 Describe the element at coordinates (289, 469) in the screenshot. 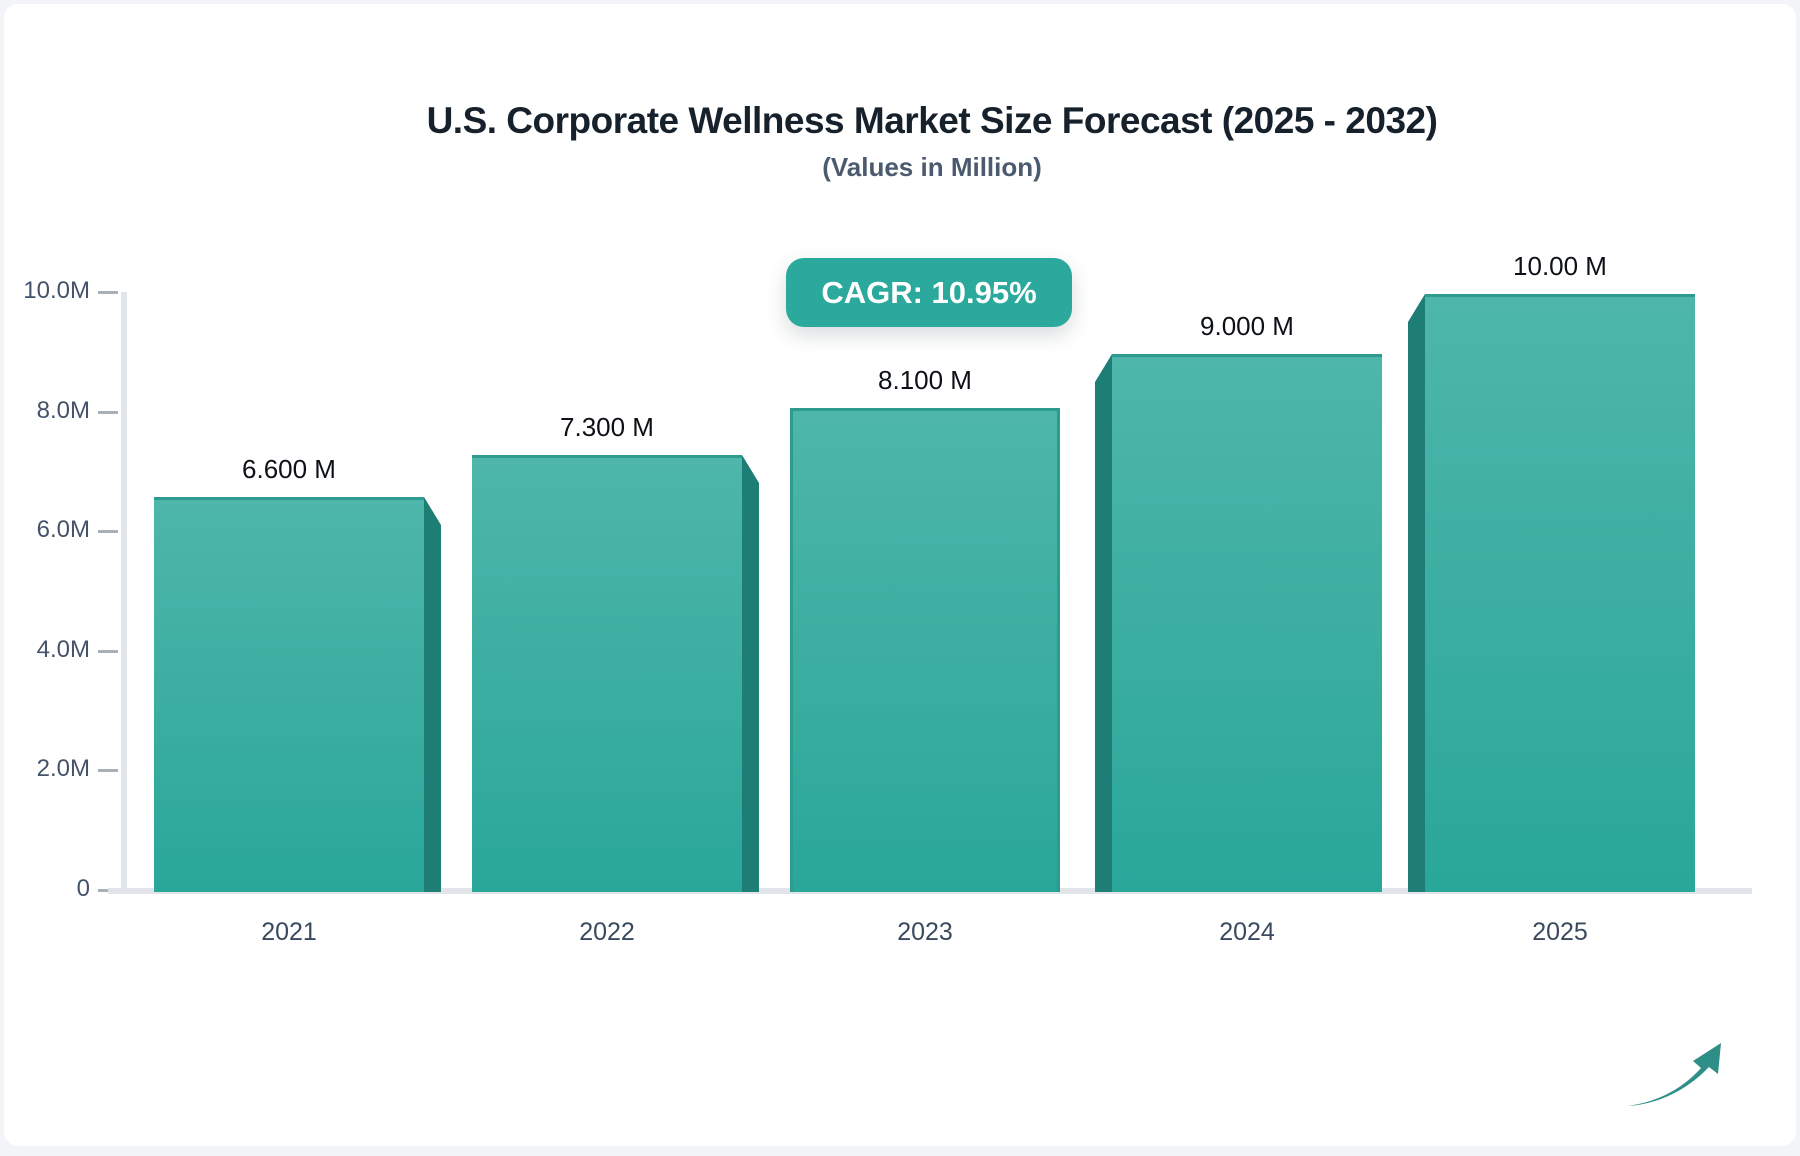

I see `bar-value-label: 6.600 M` at that location.